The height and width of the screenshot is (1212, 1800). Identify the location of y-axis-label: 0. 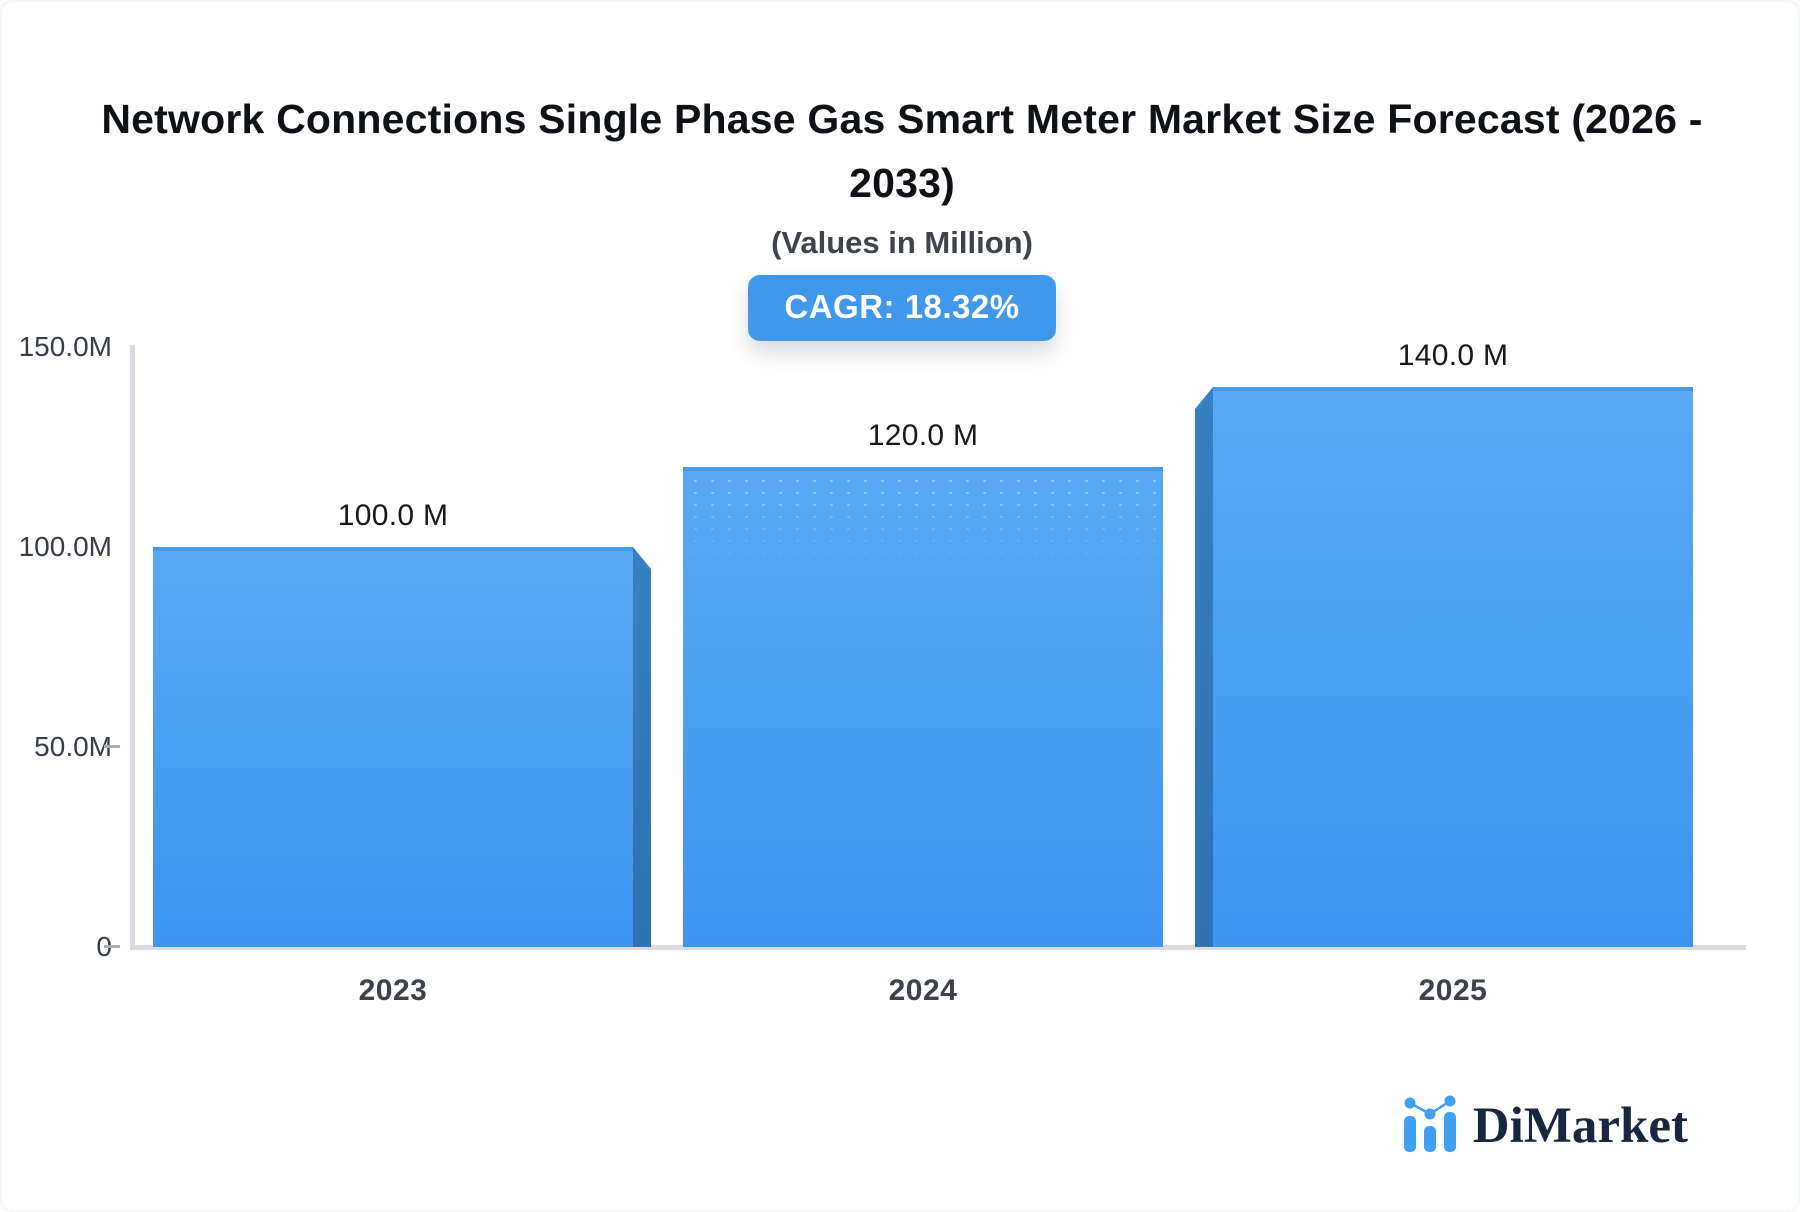
(57, 947).